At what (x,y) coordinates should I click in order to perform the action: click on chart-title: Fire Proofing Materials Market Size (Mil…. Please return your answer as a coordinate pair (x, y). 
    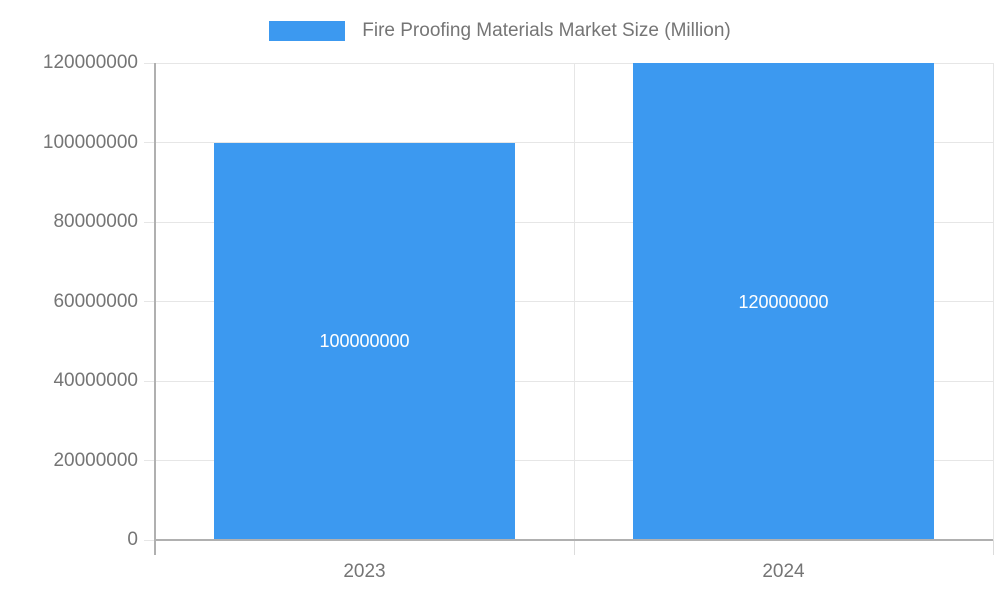
    Looking at the image, I should click on (546, 30).